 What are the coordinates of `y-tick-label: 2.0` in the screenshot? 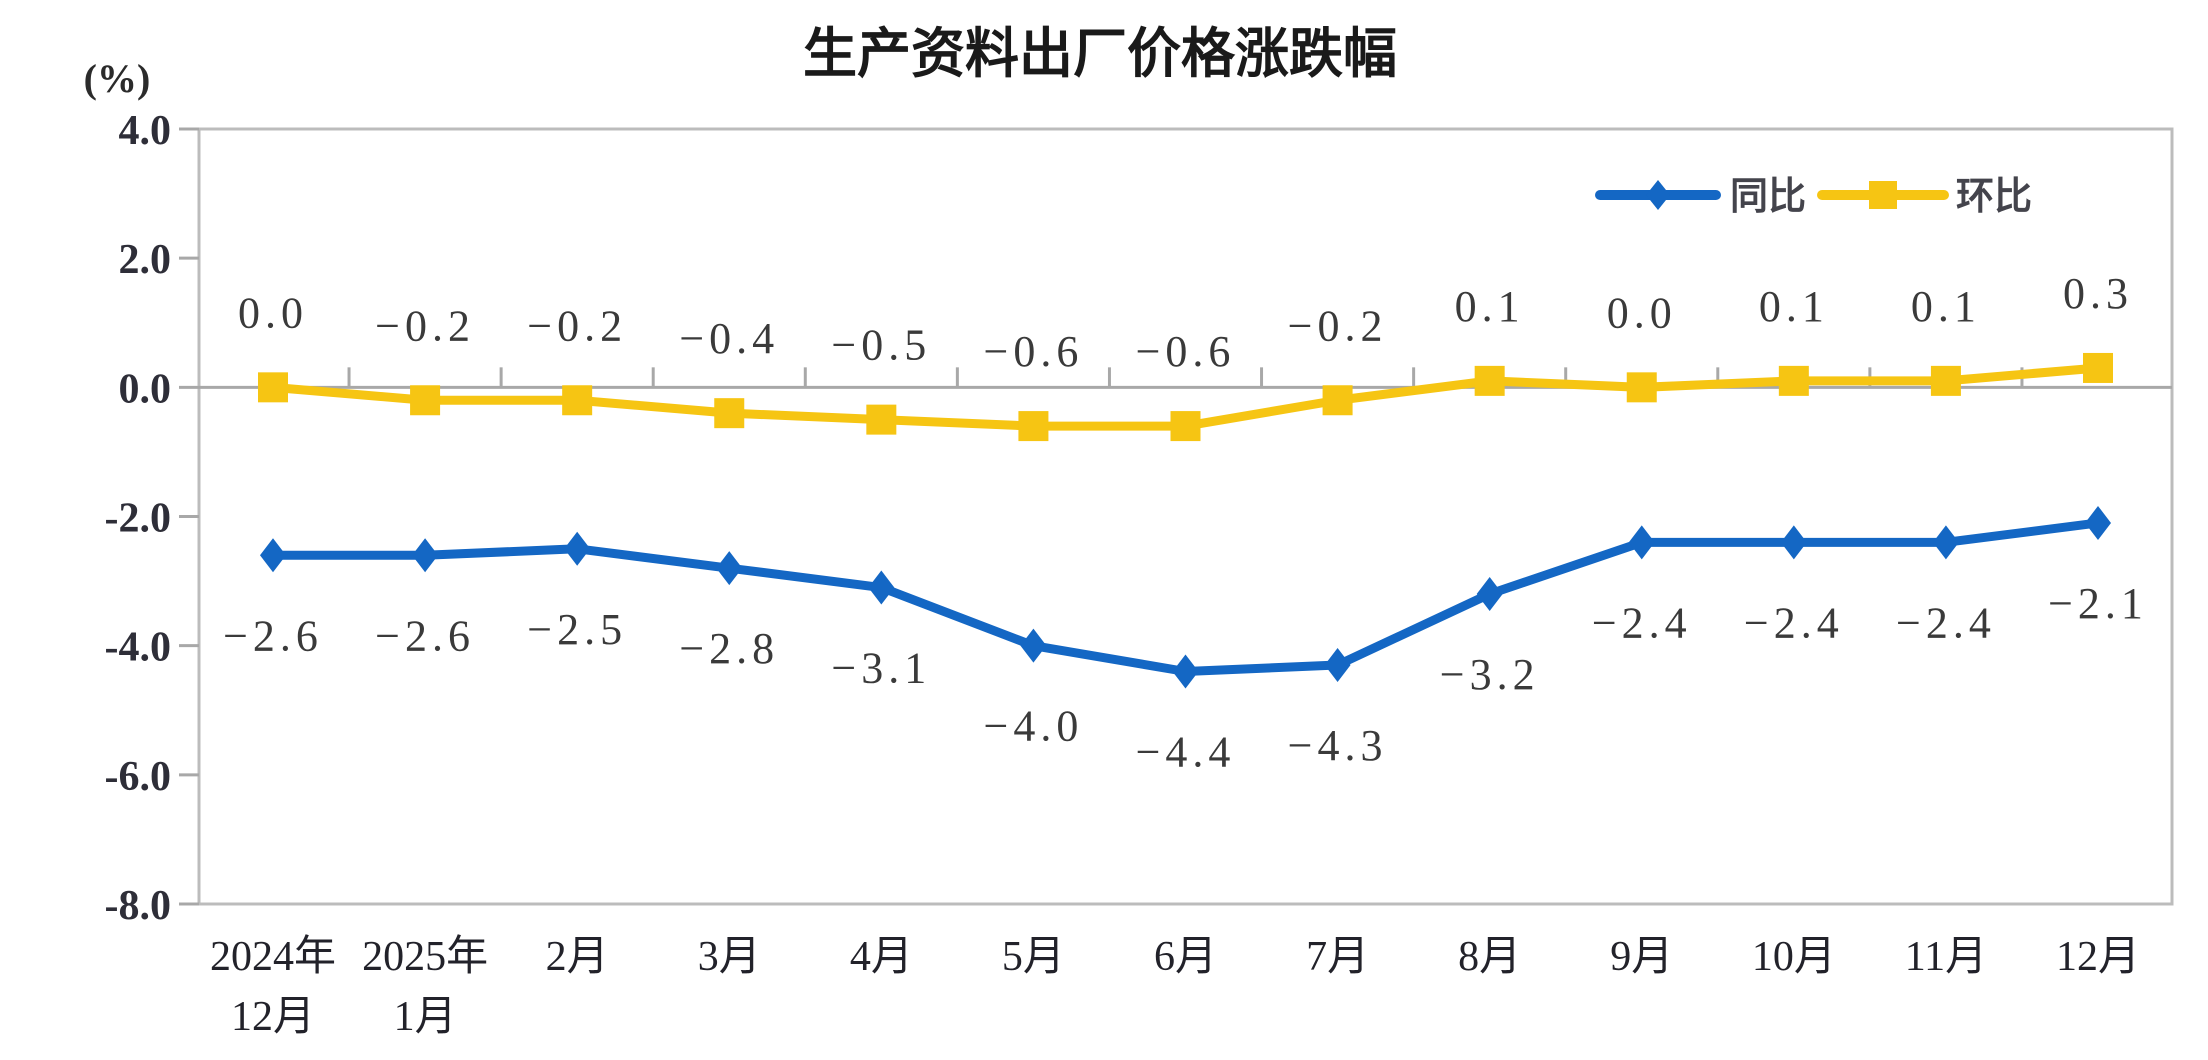 It's located at (145, 260).